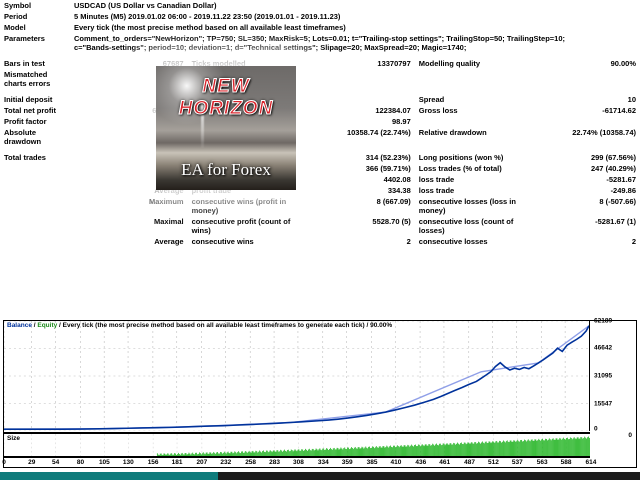  I want to click on row-label-ticks-modelled: Ticks modelled, so click(218, 63).